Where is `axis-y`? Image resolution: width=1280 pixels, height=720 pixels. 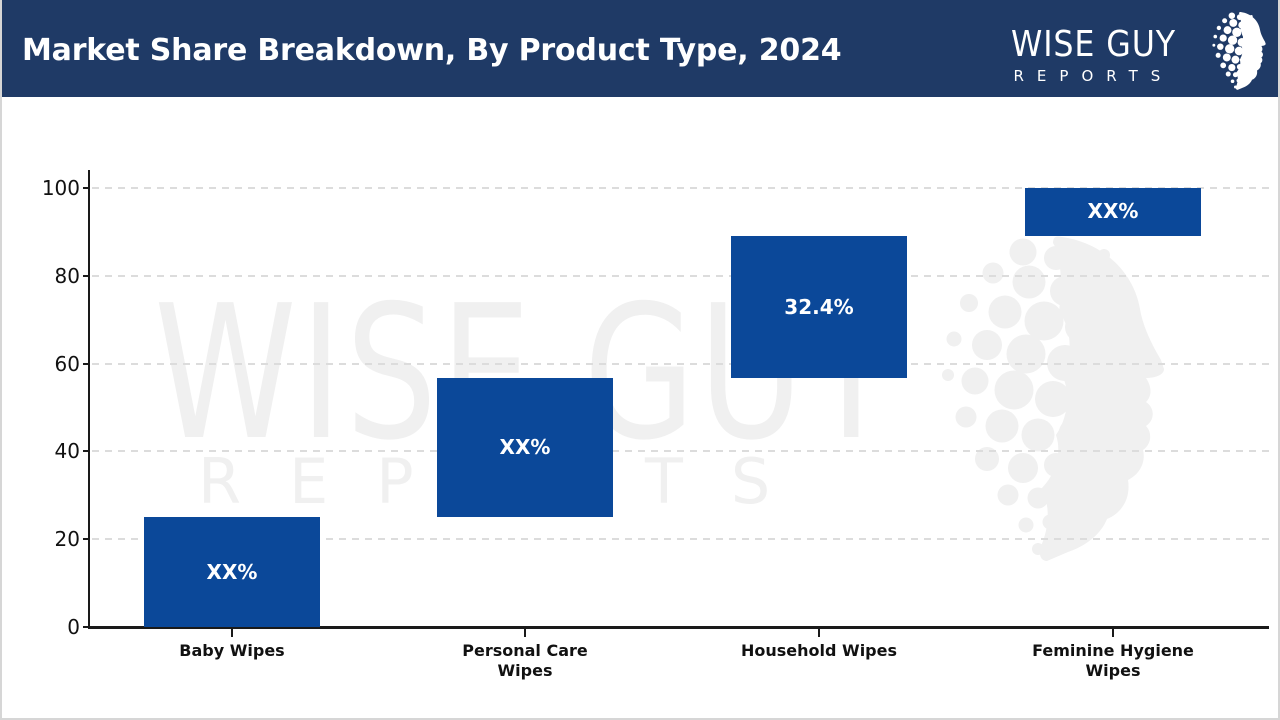 axis-y is located at coordinates (89, 399).